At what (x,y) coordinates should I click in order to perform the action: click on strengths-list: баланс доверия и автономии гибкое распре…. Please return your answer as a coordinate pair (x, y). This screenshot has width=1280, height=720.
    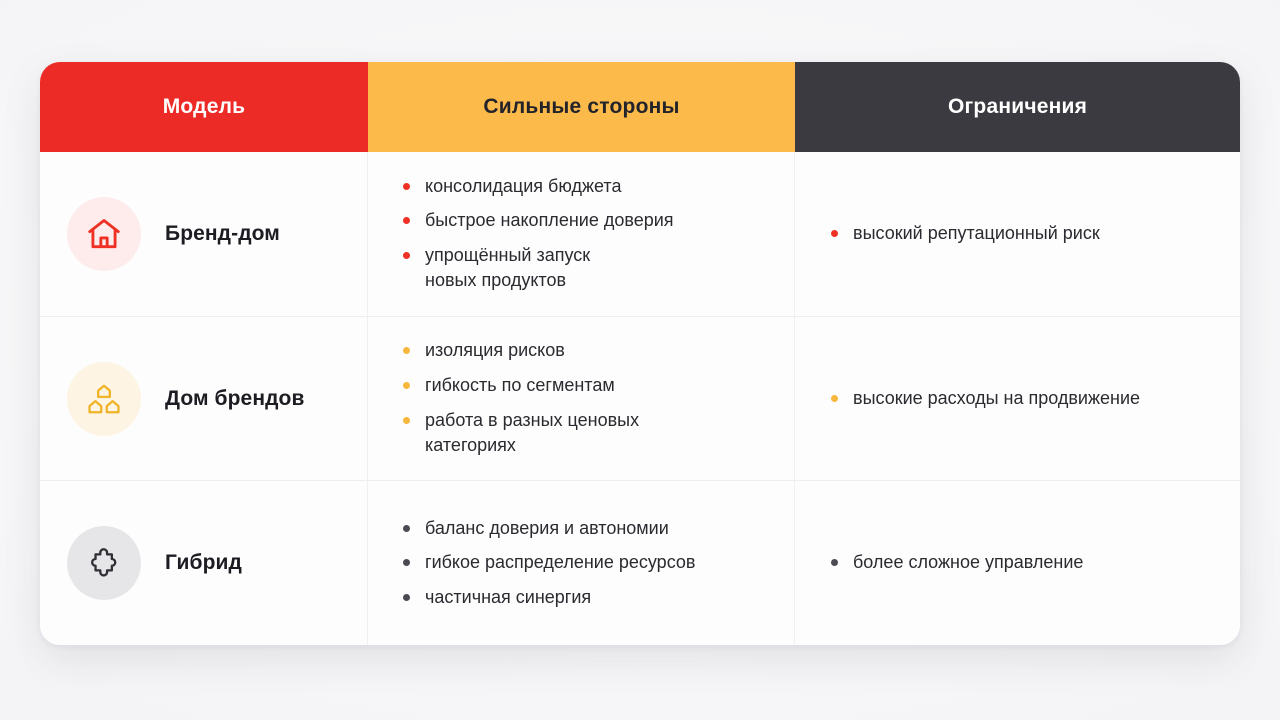
    Looking at the image, I should click on (589, 563).